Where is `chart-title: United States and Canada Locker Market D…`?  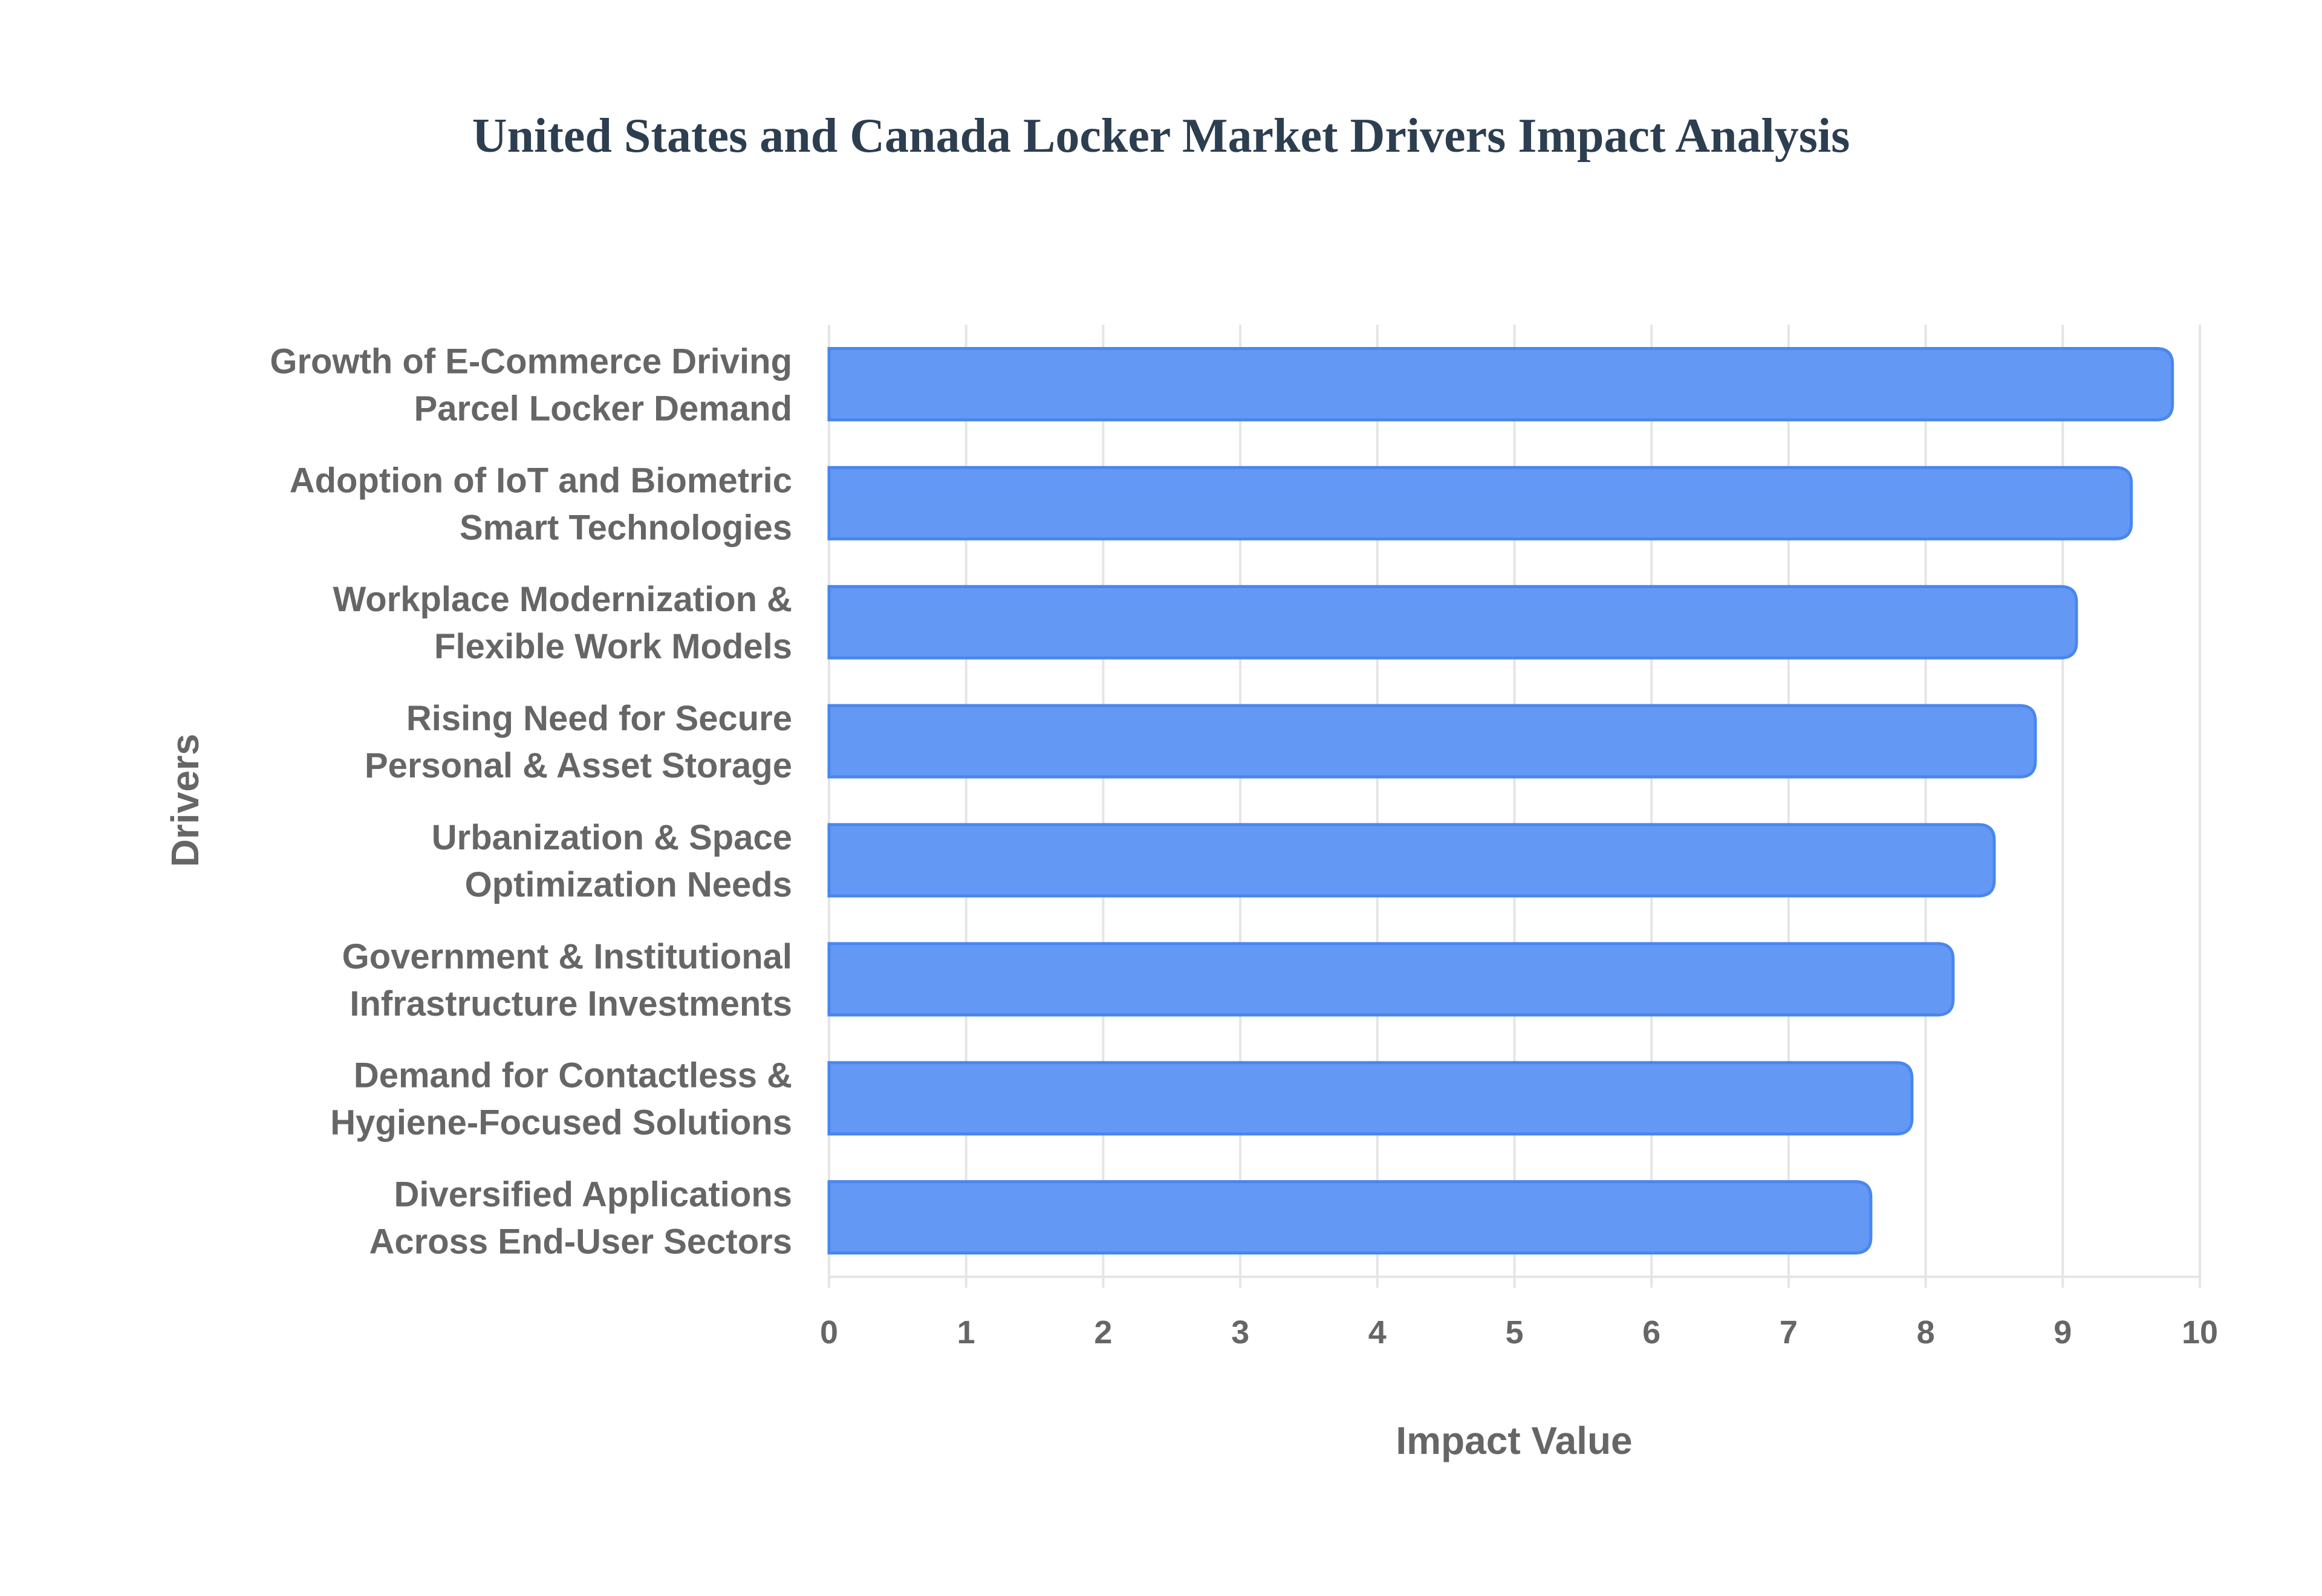
chart-title: United States and Canada Locker Market D… is located at coordinates (1161, 136).